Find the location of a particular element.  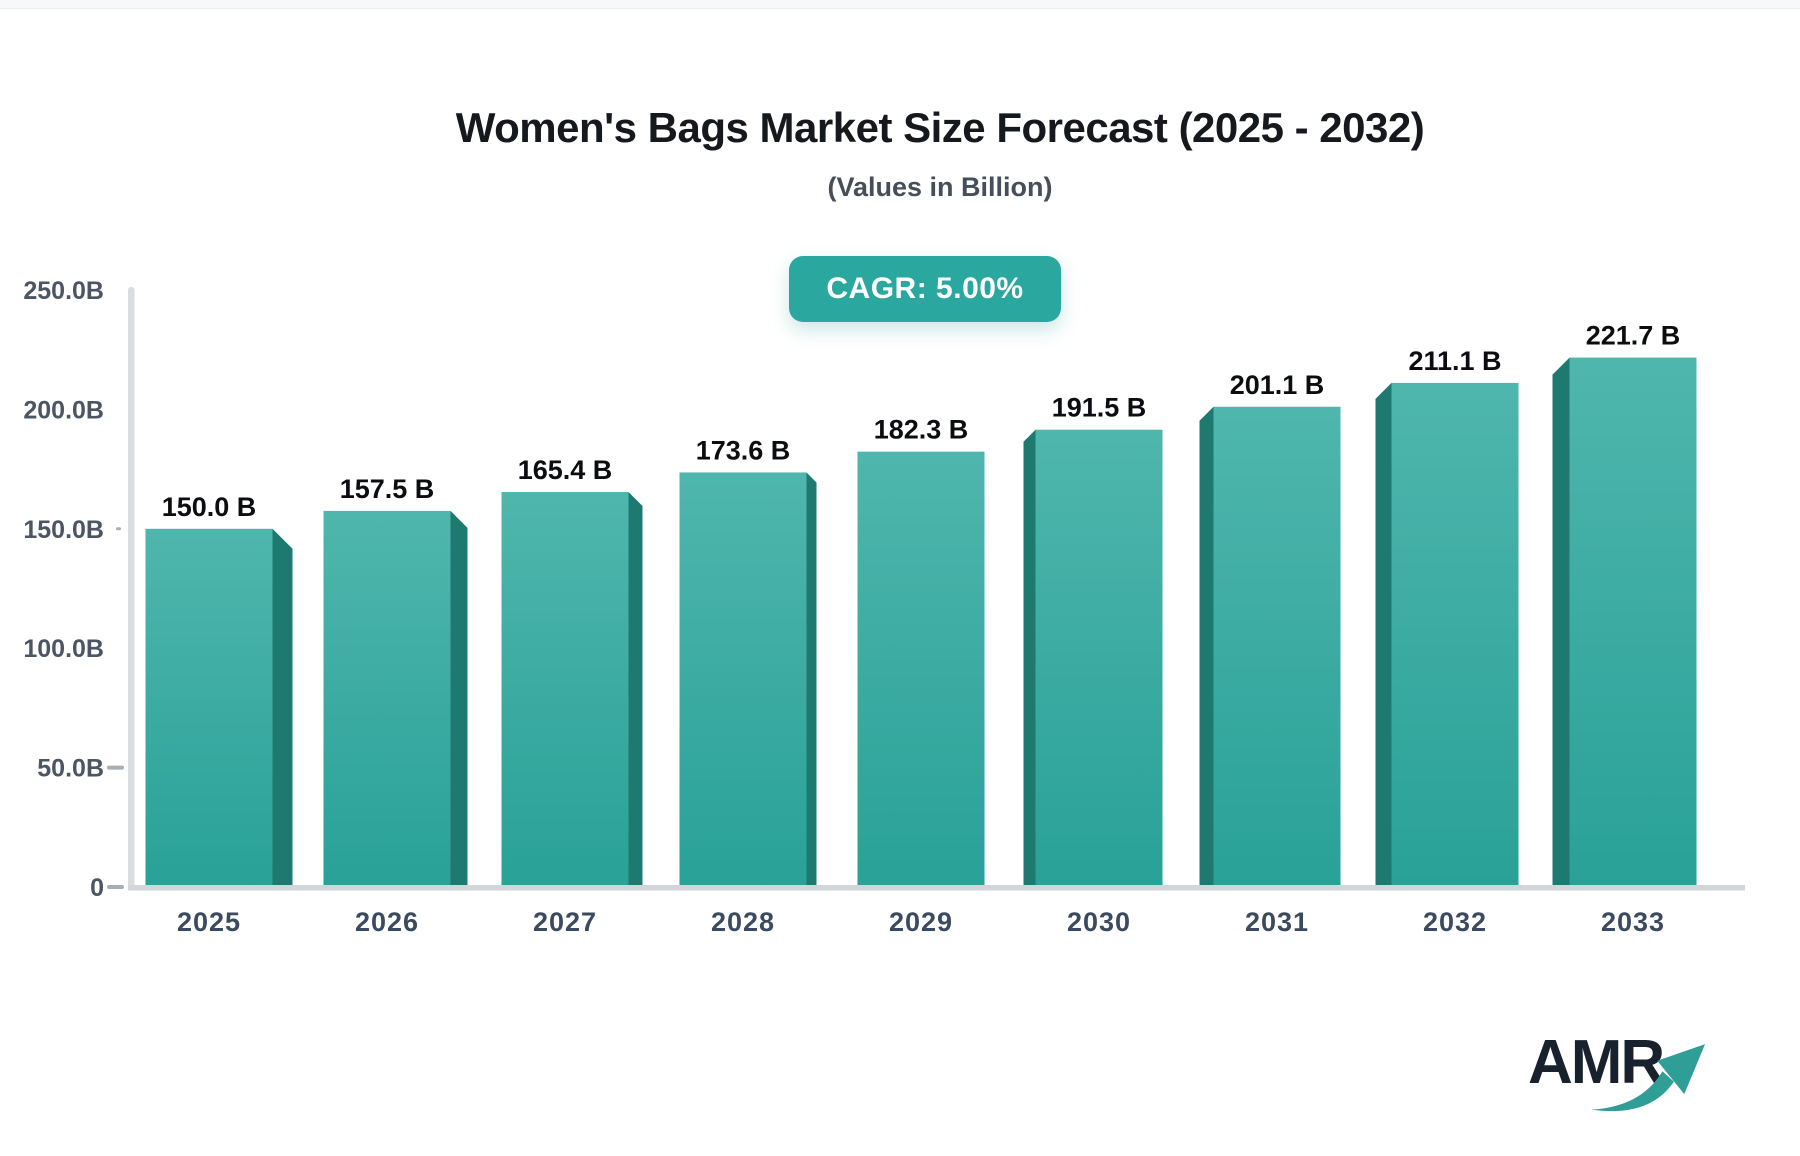

x-axis-label: 2033 is located at coordinates (1633, 922).